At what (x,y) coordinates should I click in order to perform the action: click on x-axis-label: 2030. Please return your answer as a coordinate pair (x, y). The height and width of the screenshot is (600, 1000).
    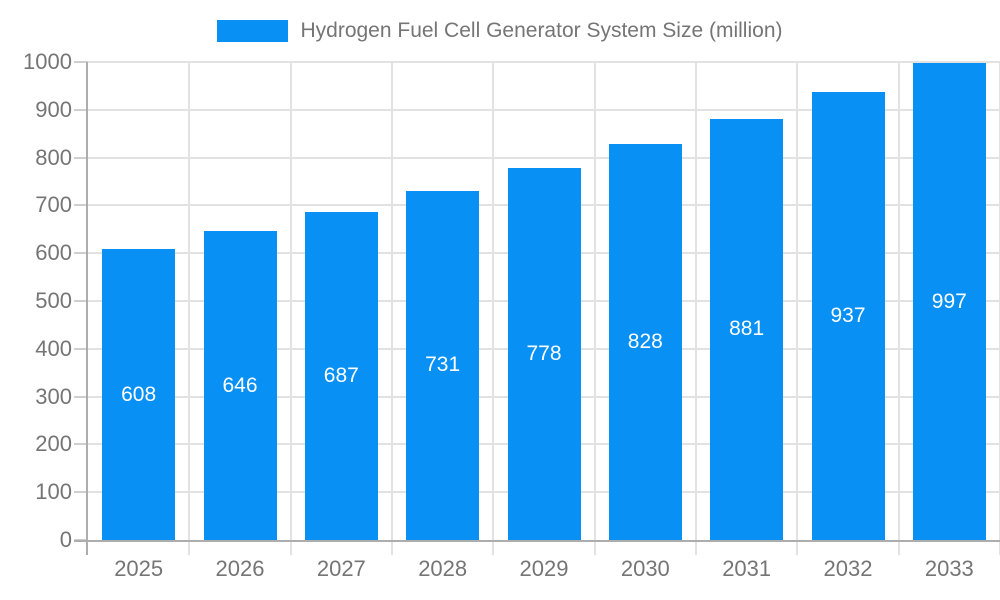
    Looking at the image, I should click on (645, 568).